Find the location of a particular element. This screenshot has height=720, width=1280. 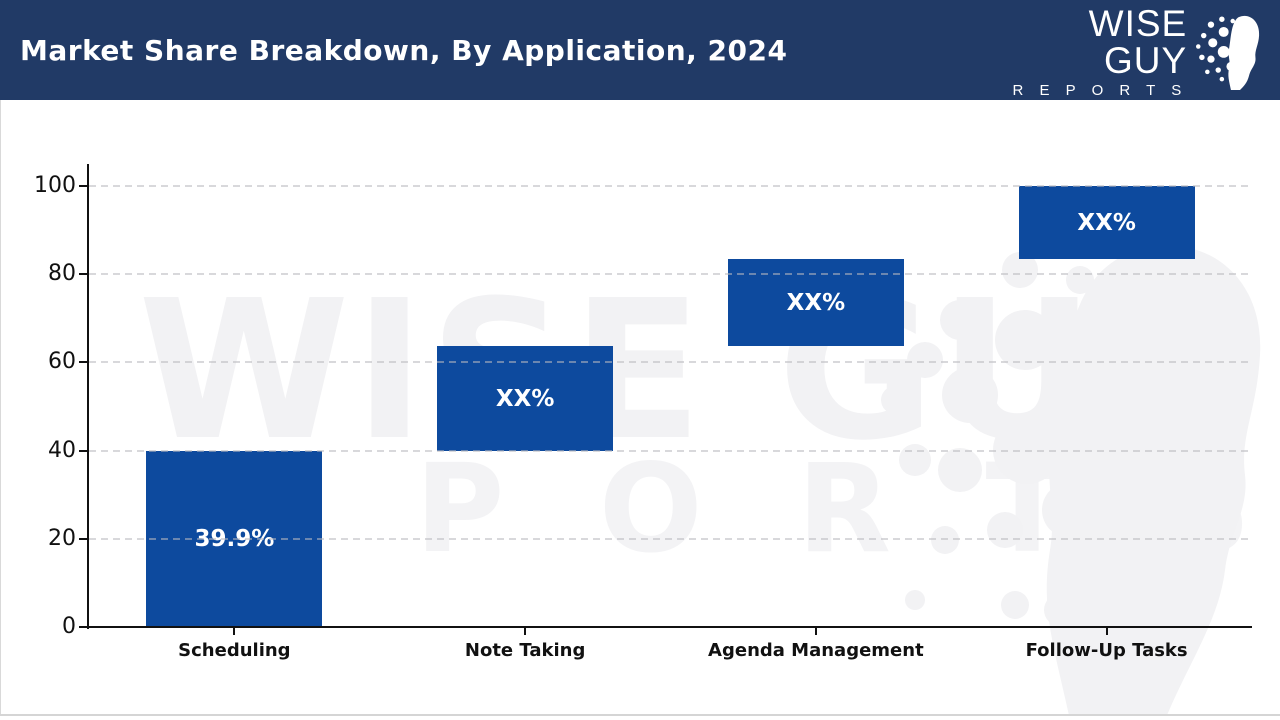

y-axis-spine is located at coordinates (88, 396).